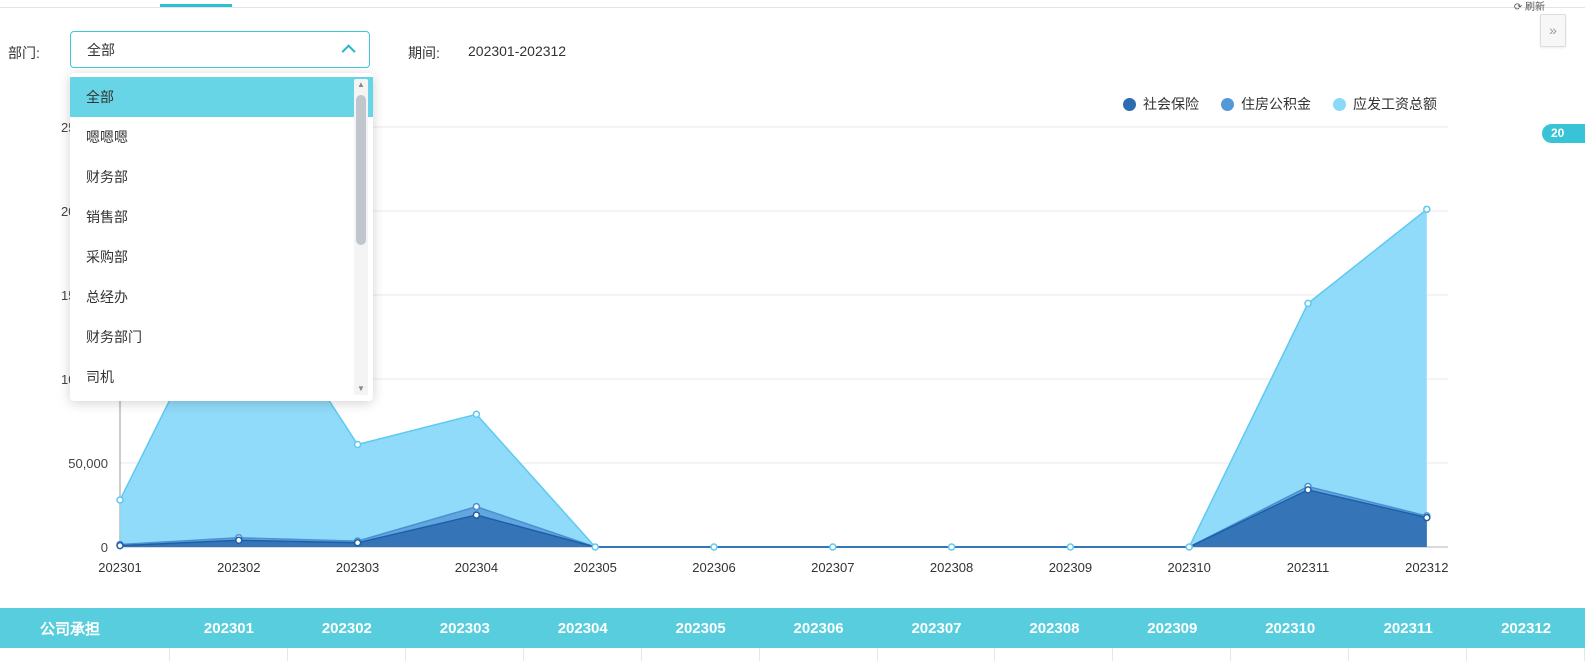 The height and width of the screenshot is (661, 1585). Describe the element at coordinates (104, 547) in the screenshot. I see `svg-text: 0` at that location.